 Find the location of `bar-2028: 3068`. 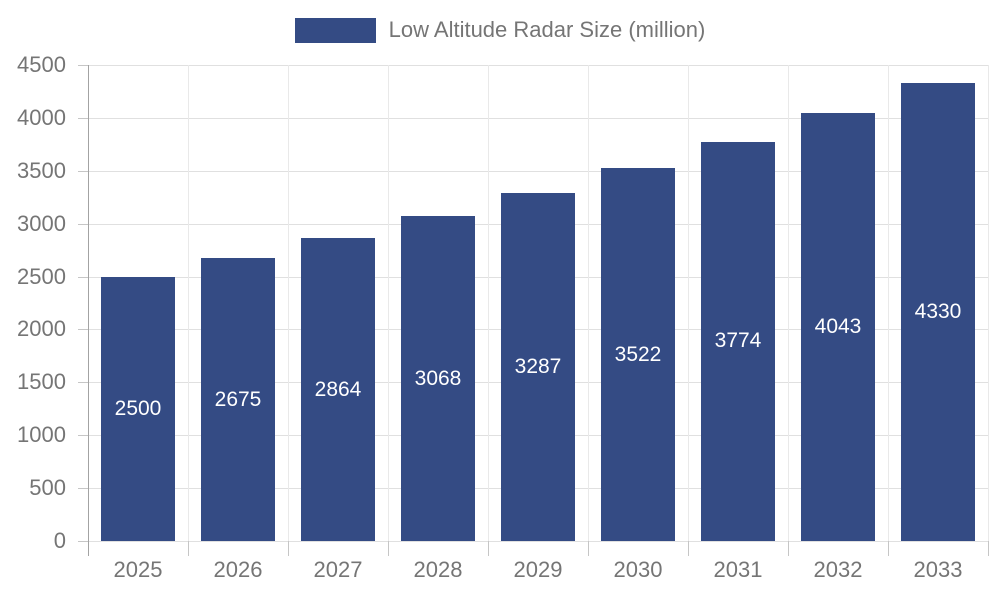

bar-2028: 3068 is located at coordinates (438, 378).